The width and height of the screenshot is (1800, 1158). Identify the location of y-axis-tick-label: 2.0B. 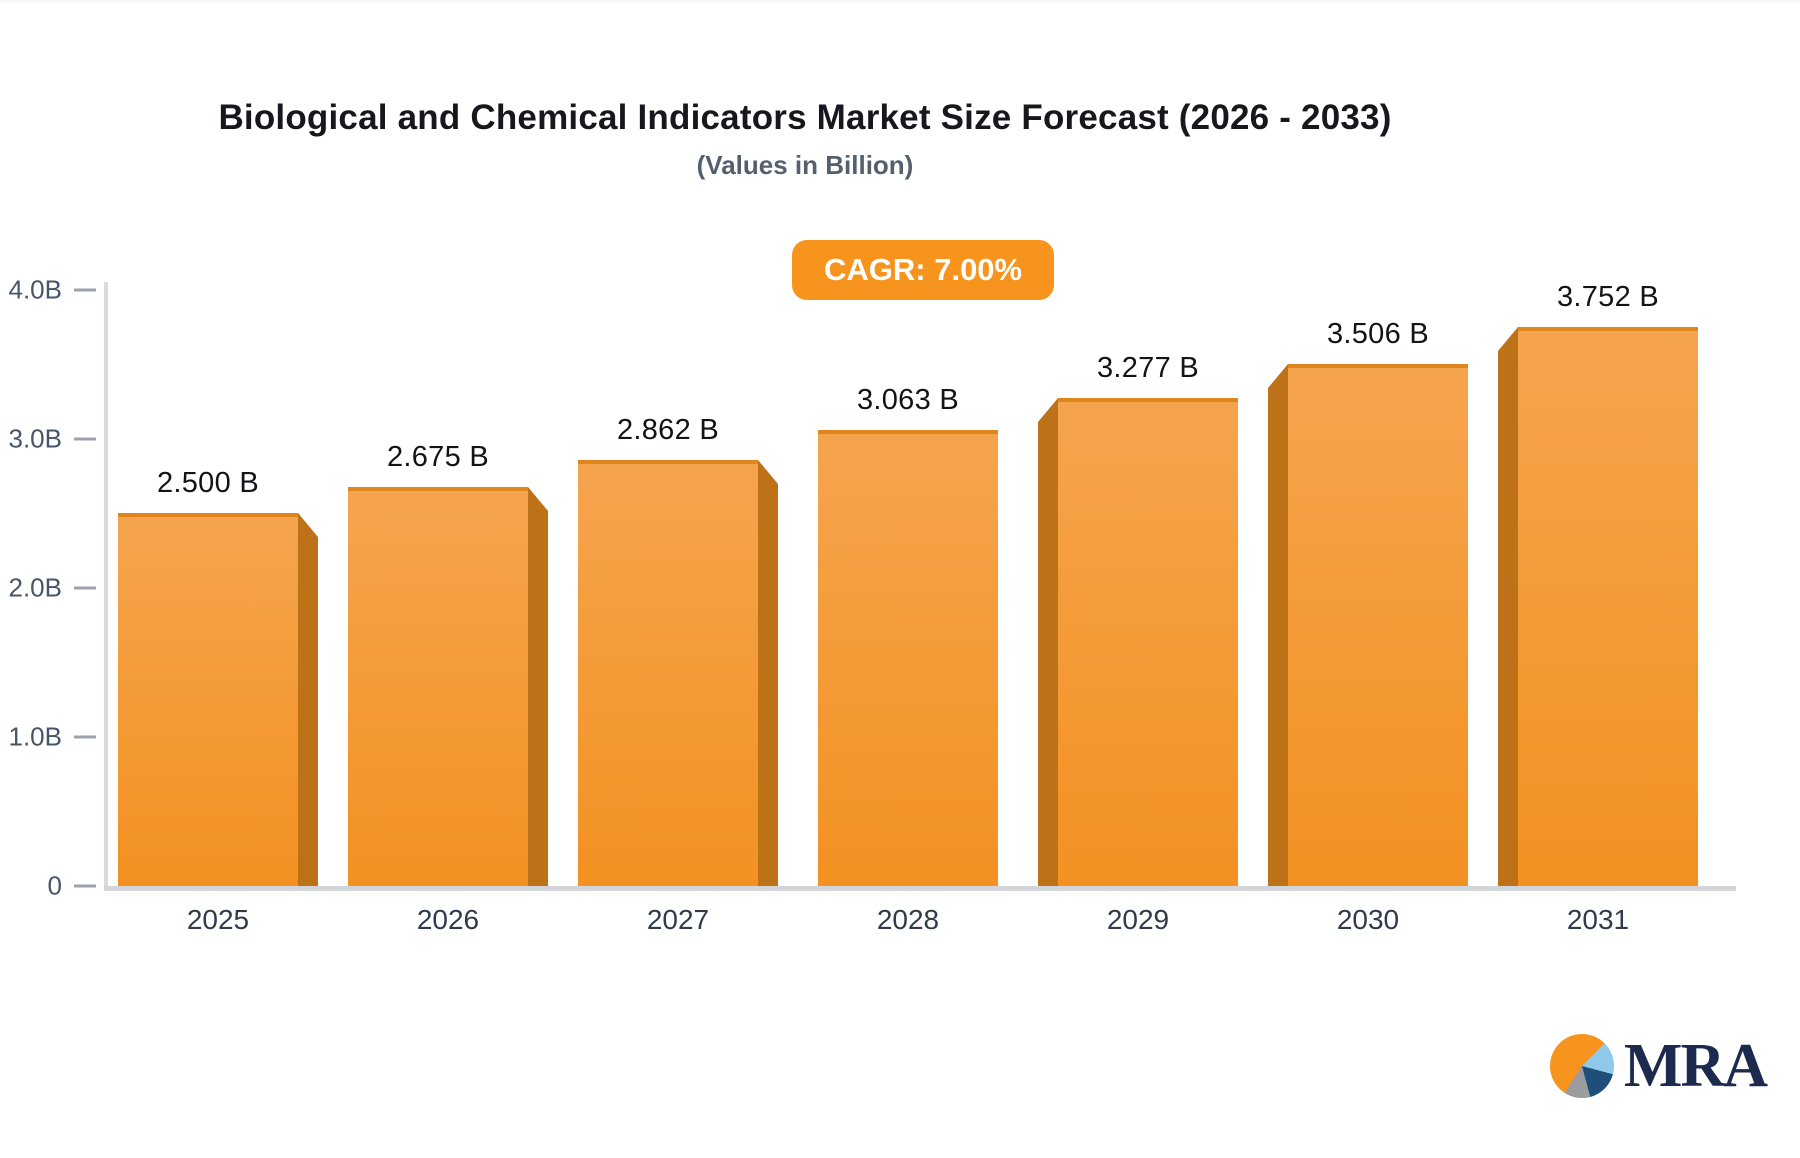
(35, 587).